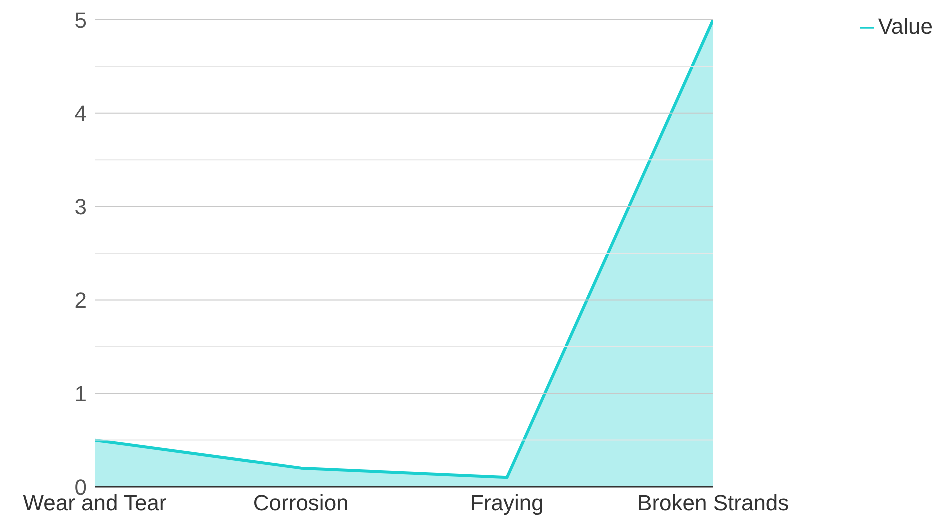  I want to click on y-tick-label: 2, so click(80, 301).